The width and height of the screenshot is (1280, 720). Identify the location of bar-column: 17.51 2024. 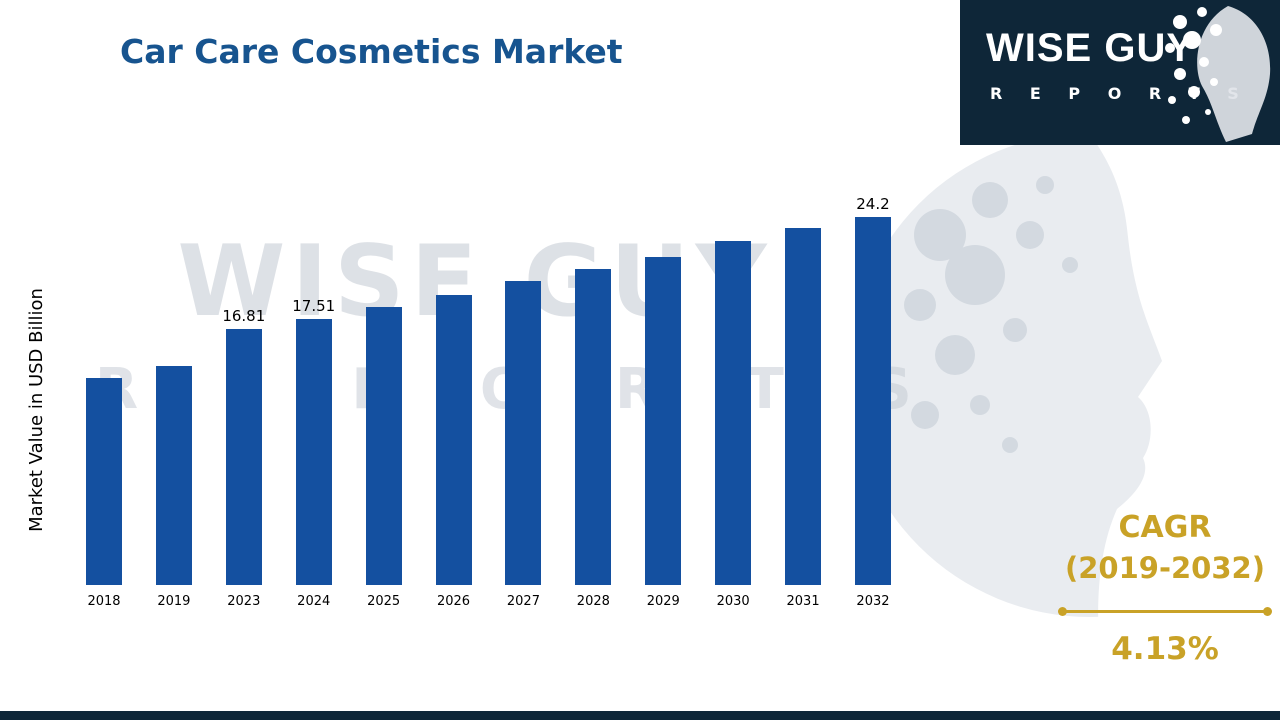
(314, 382).